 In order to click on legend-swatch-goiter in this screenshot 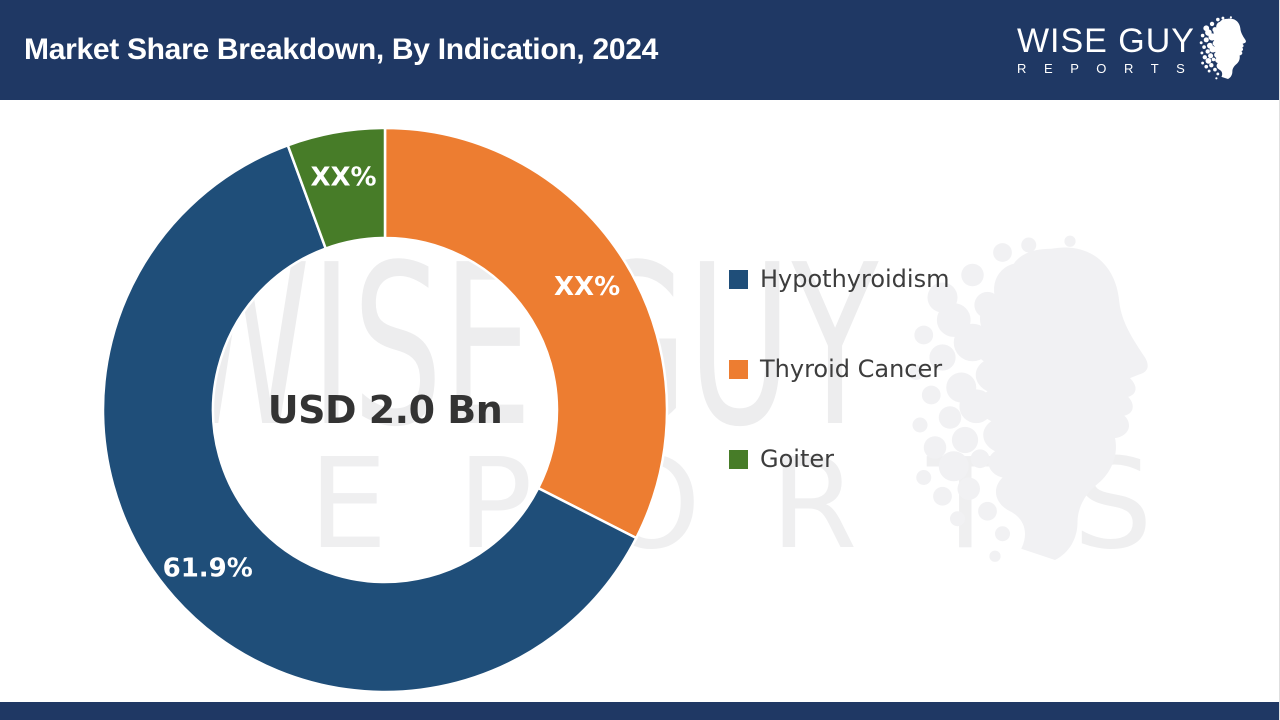, I will do `click(738, 459)`.